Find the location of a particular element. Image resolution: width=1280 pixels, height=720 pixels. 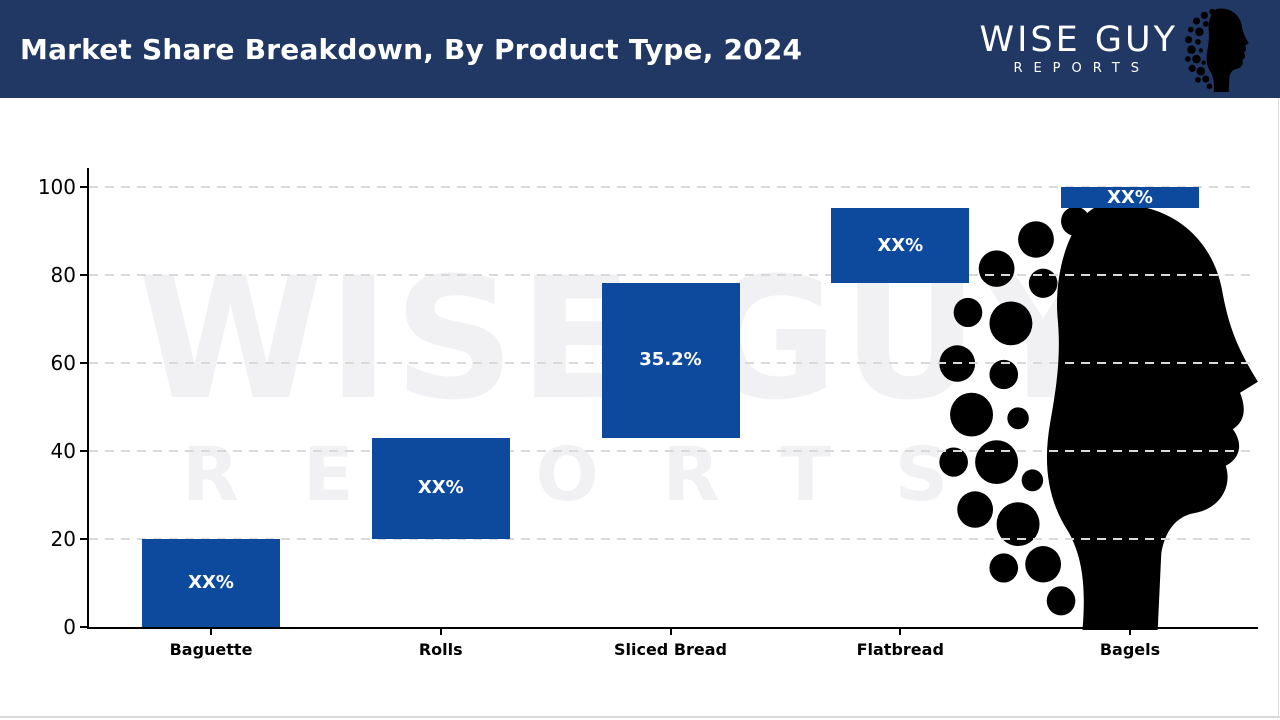

bar-flatbread: XX% is located at coordinates (900, 245).